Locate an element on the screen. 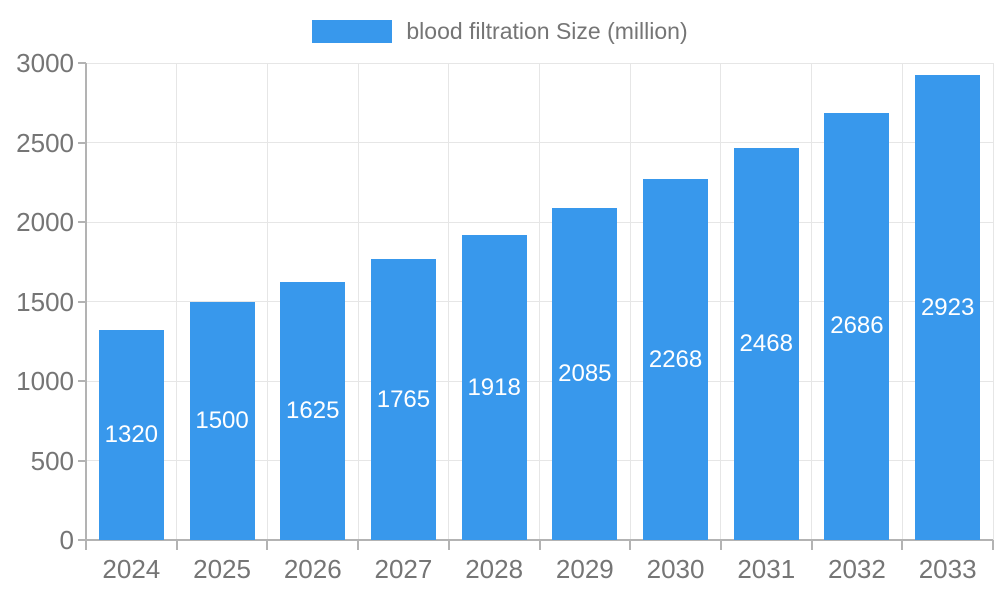 The image size is (1000, 600). bar-value-label: 2268 is located at coordinates (675, 359).